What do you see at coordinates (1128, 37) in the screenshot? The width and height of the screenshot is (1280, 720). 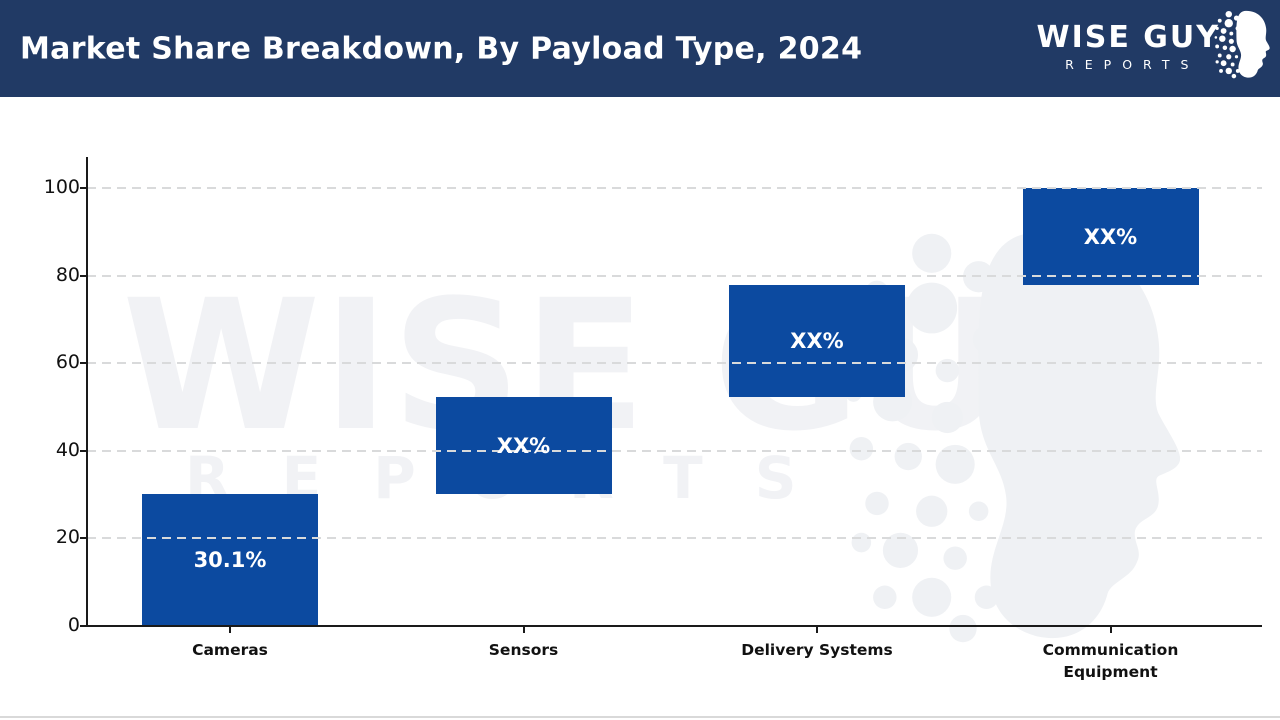 I see `logo-name: WISE GUY` at bounding box center [1128, 37].